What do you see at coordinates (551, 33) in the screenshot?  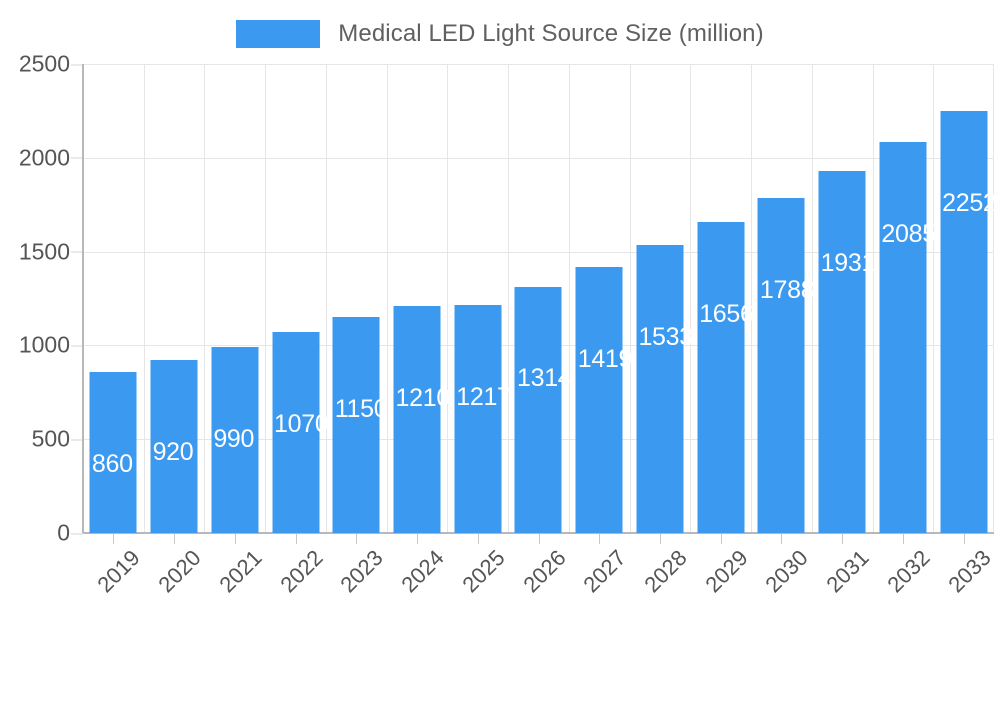 I see `legend-label: Medical LED Light Source Size (million)` at bounding box center [551, 33].